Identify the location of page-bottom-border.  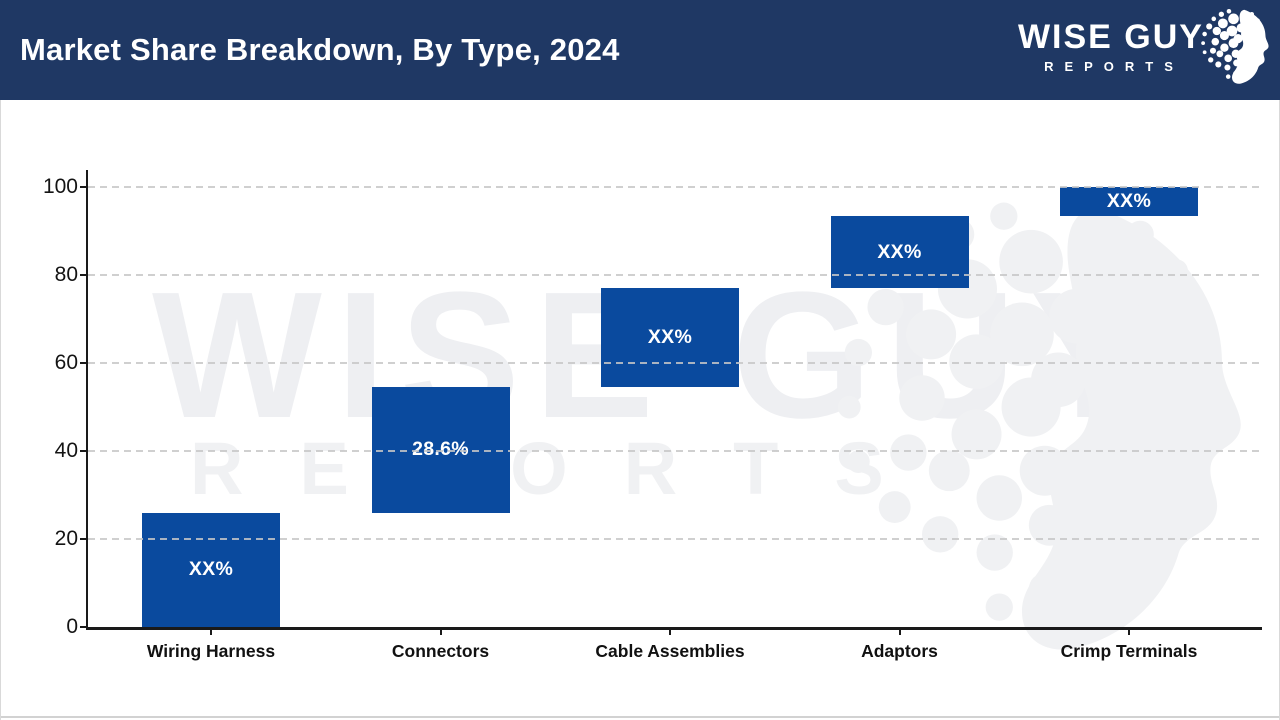
(640, 717).